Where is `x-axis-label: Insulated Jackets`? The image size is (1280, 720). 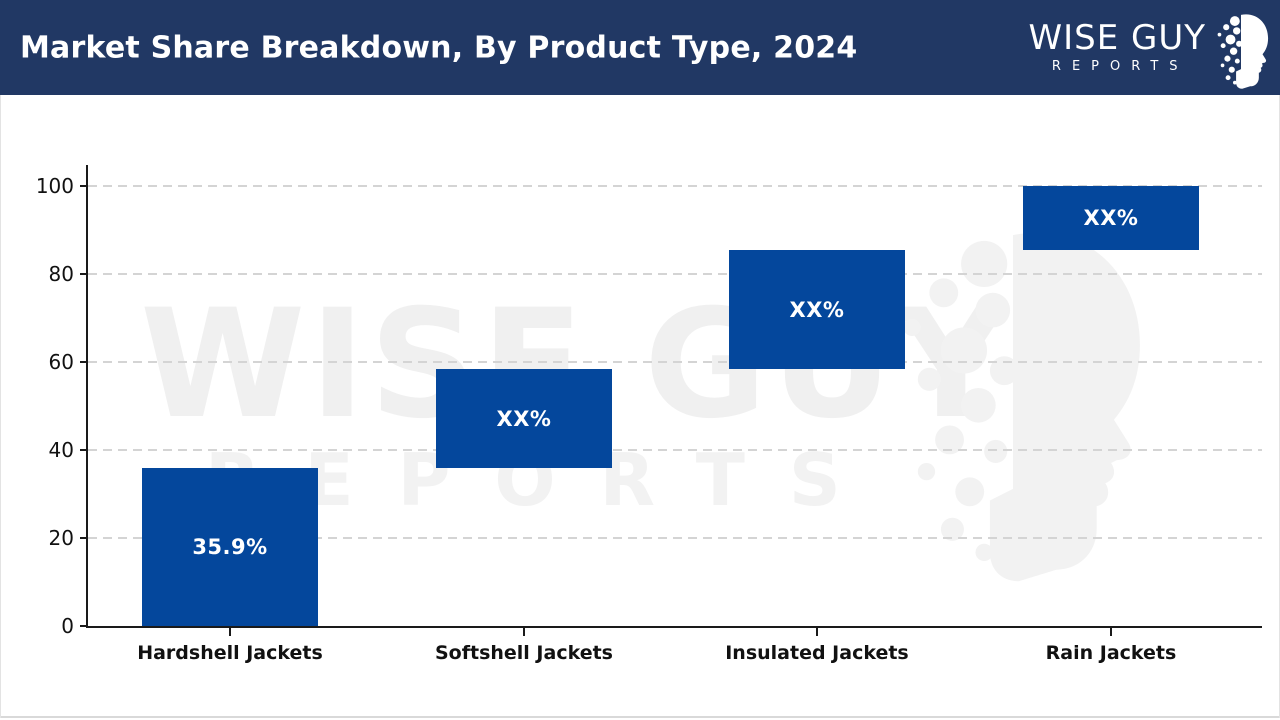 x-axis-label: Insulated Jackets is located at coordinates (817, 653).